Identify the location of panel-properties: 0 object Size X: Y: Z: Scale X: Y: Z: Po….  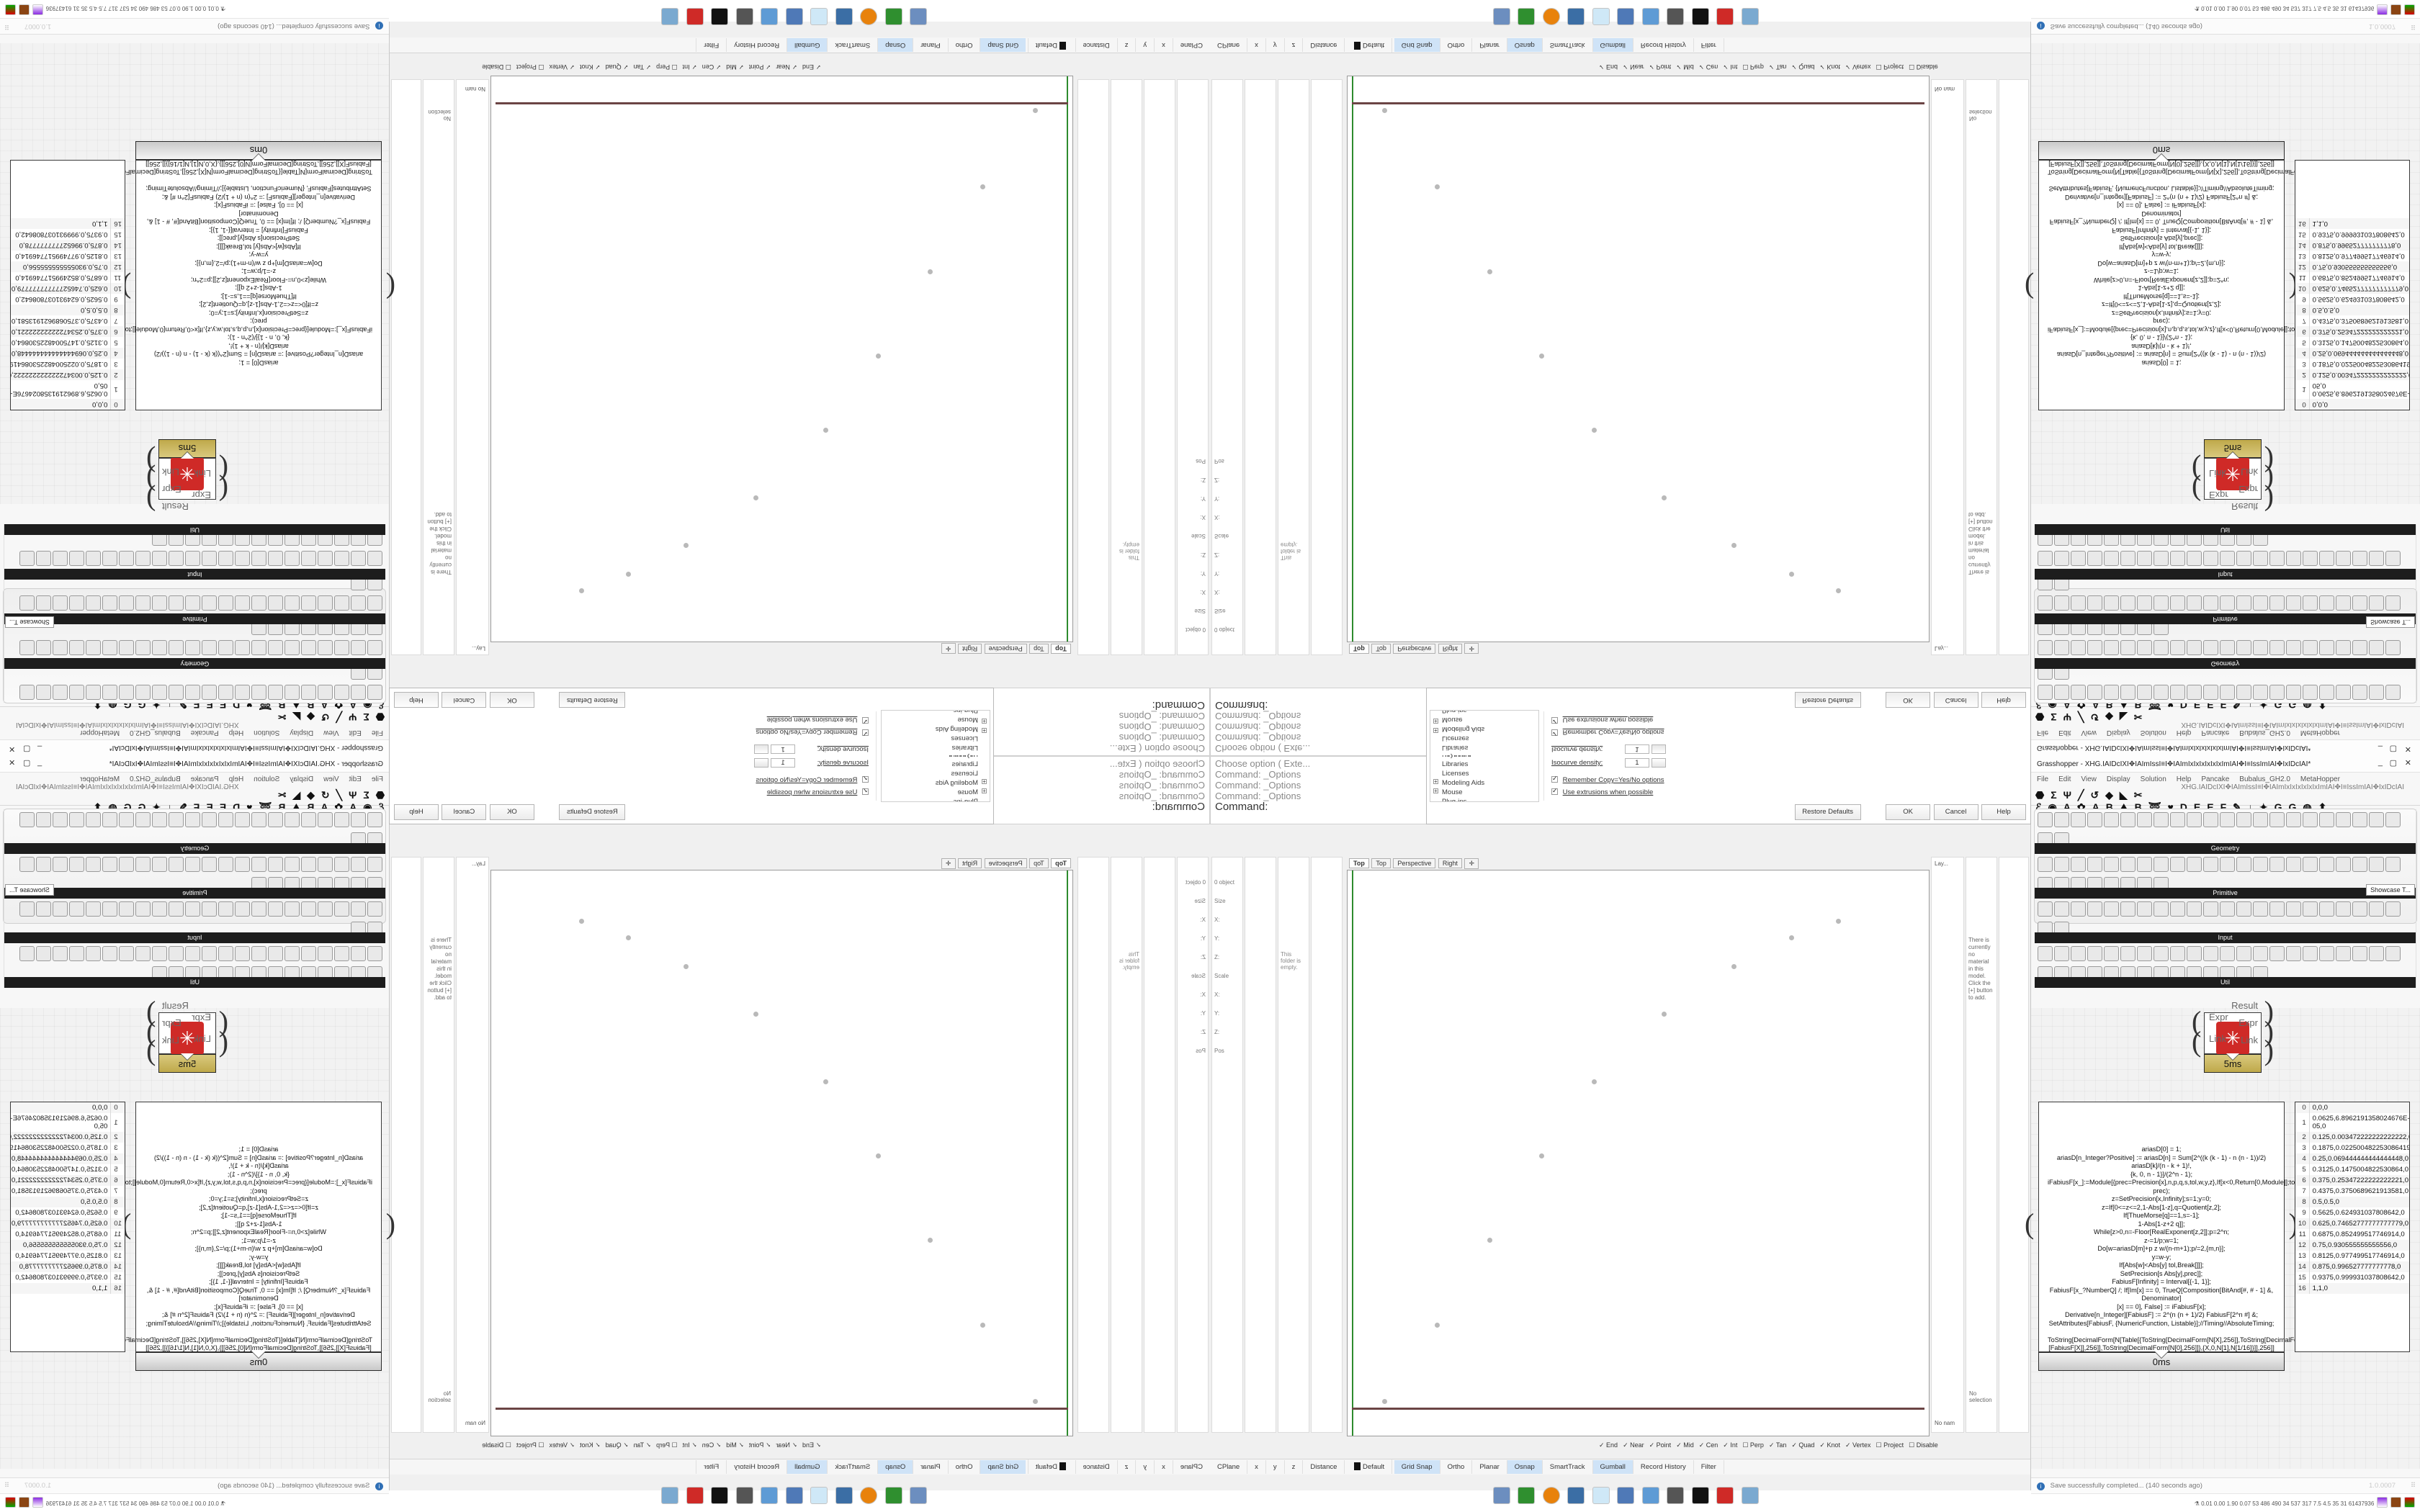
(1227, 367).